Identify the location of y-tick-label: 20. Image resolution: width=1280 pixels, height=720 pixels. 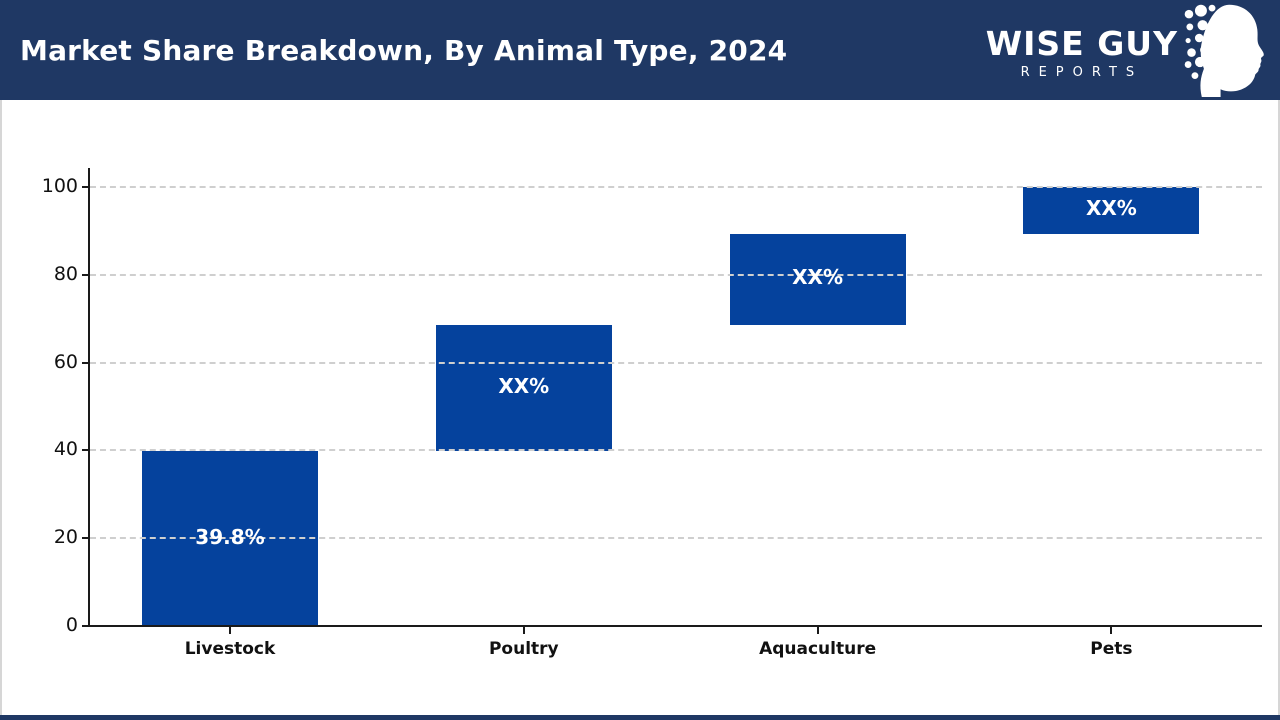
(65, 537).